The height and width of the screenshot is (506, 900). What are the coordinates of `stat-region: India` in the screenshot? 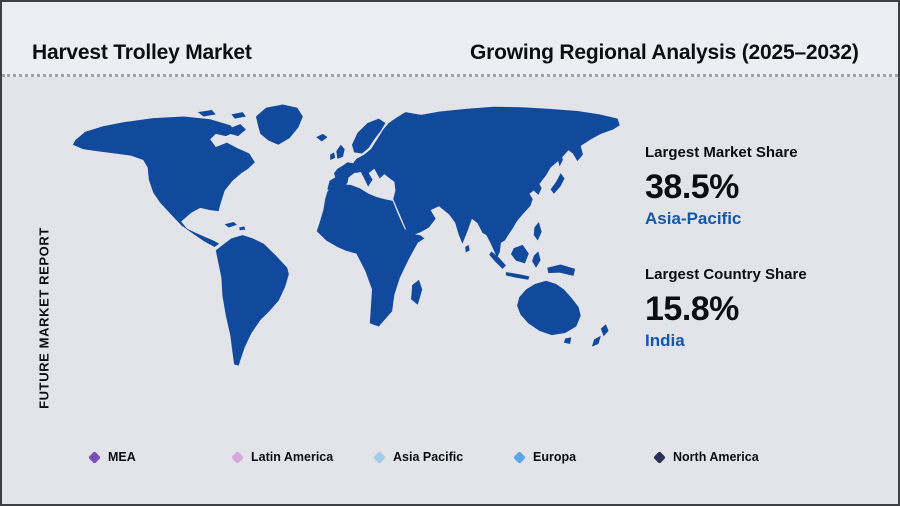 It's located at (665, 340).